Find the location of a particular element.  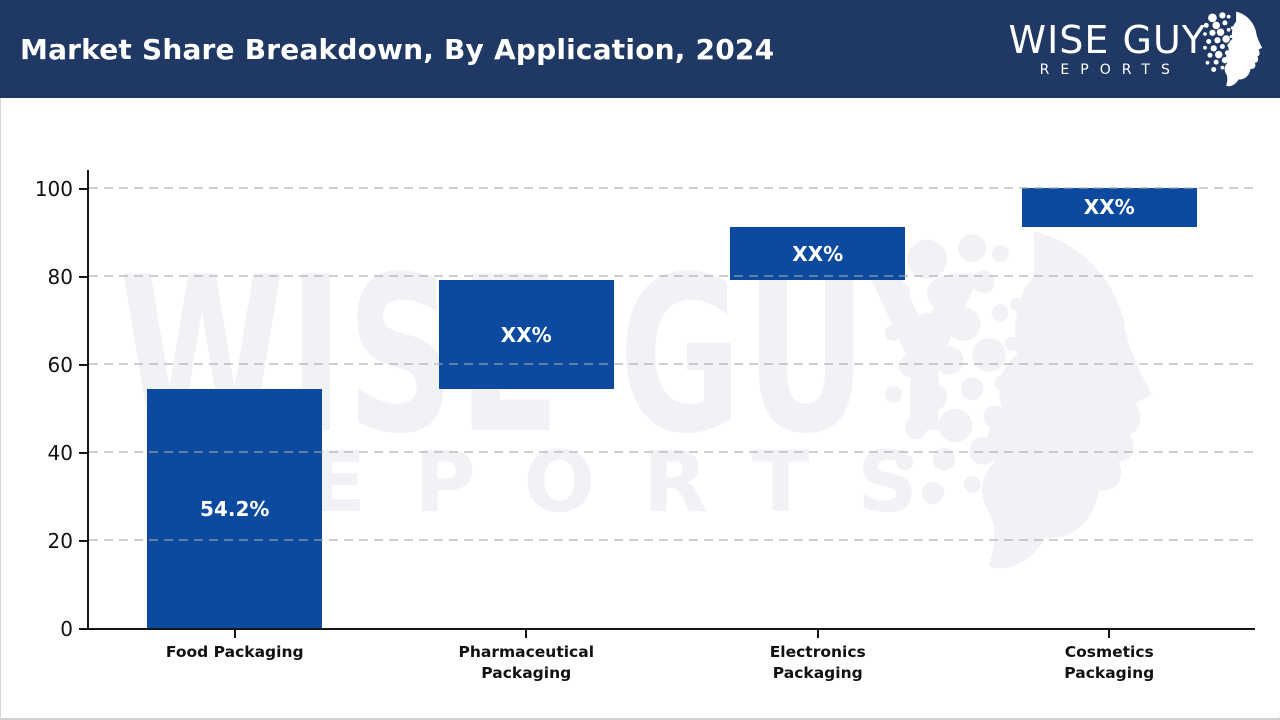

x-tick-label-cosmetics-packaging: Cosmetics Packaging is located at coordinates (1110, 663).